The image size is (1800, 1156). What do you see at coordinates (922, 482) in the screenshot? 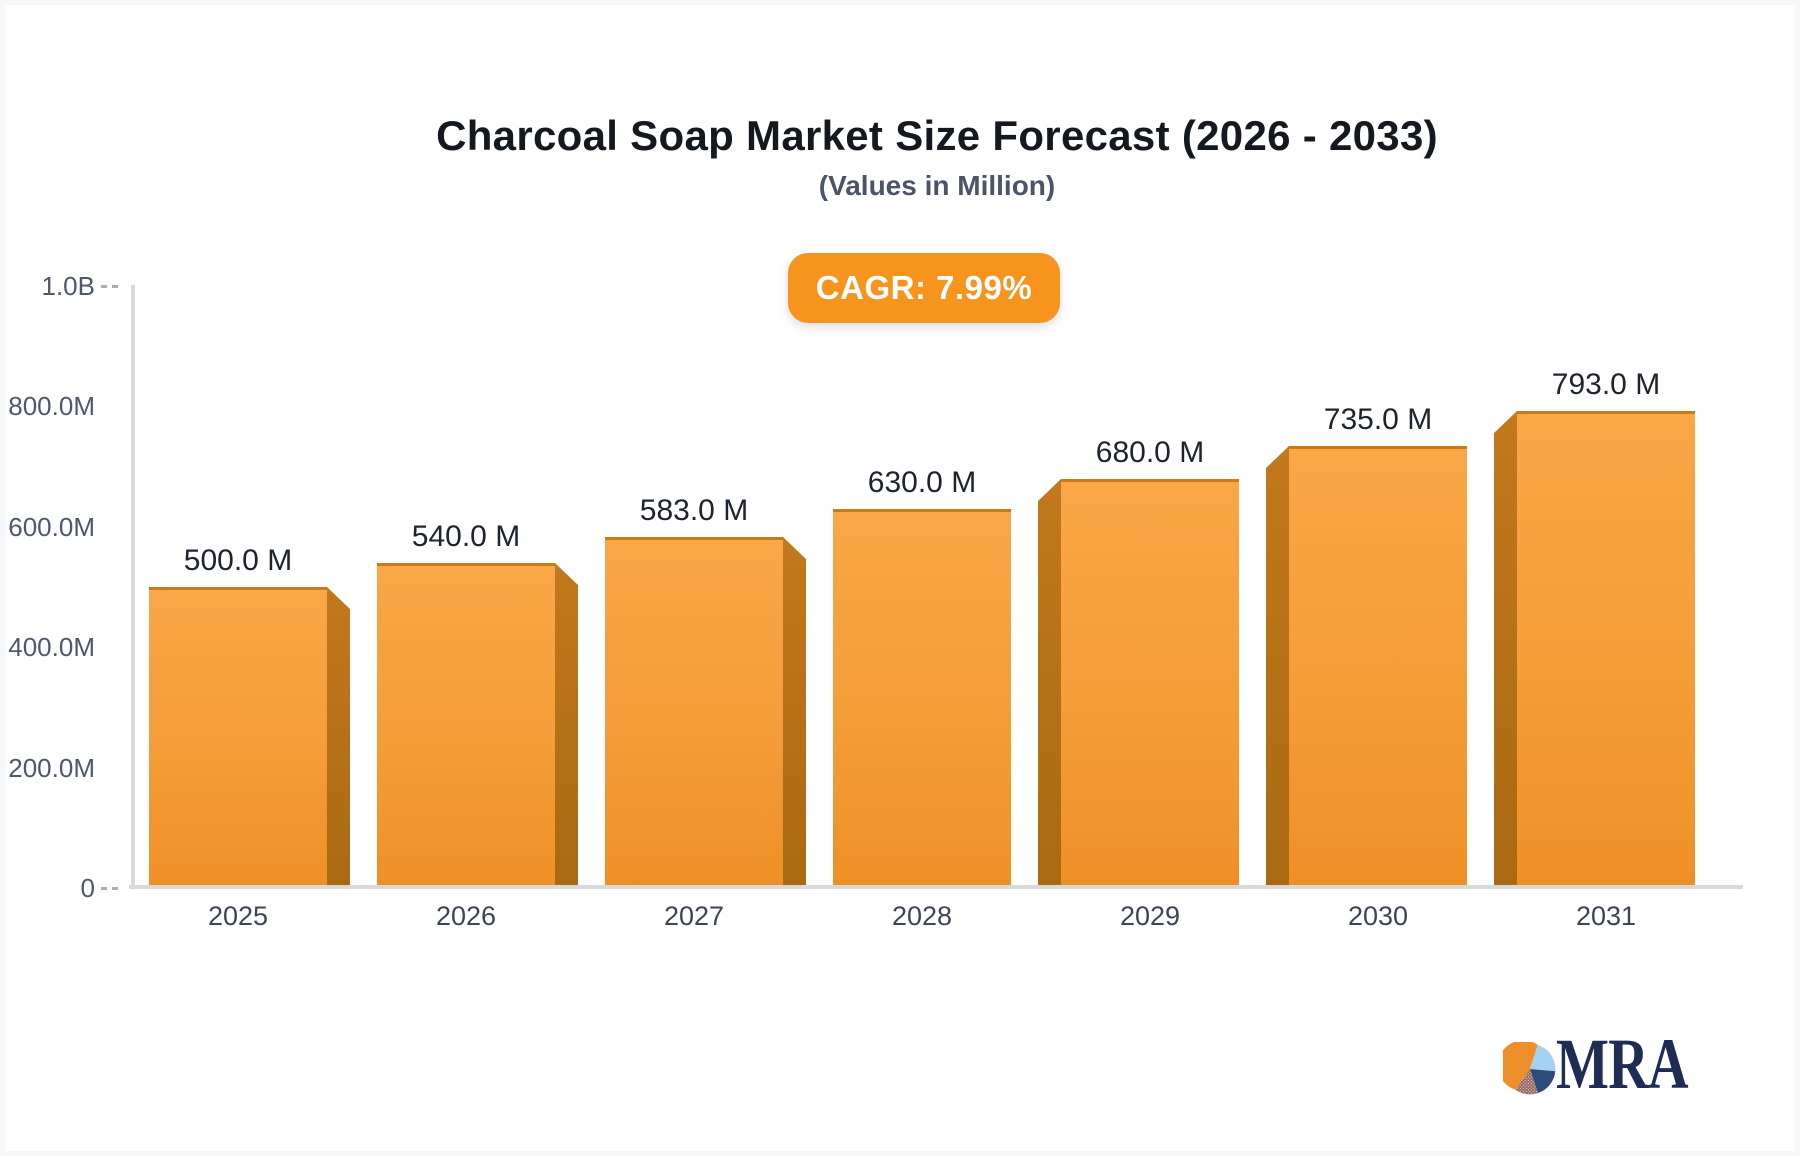
I see `bar-value-label: 630.0 M` at bounding box center [922, 482].